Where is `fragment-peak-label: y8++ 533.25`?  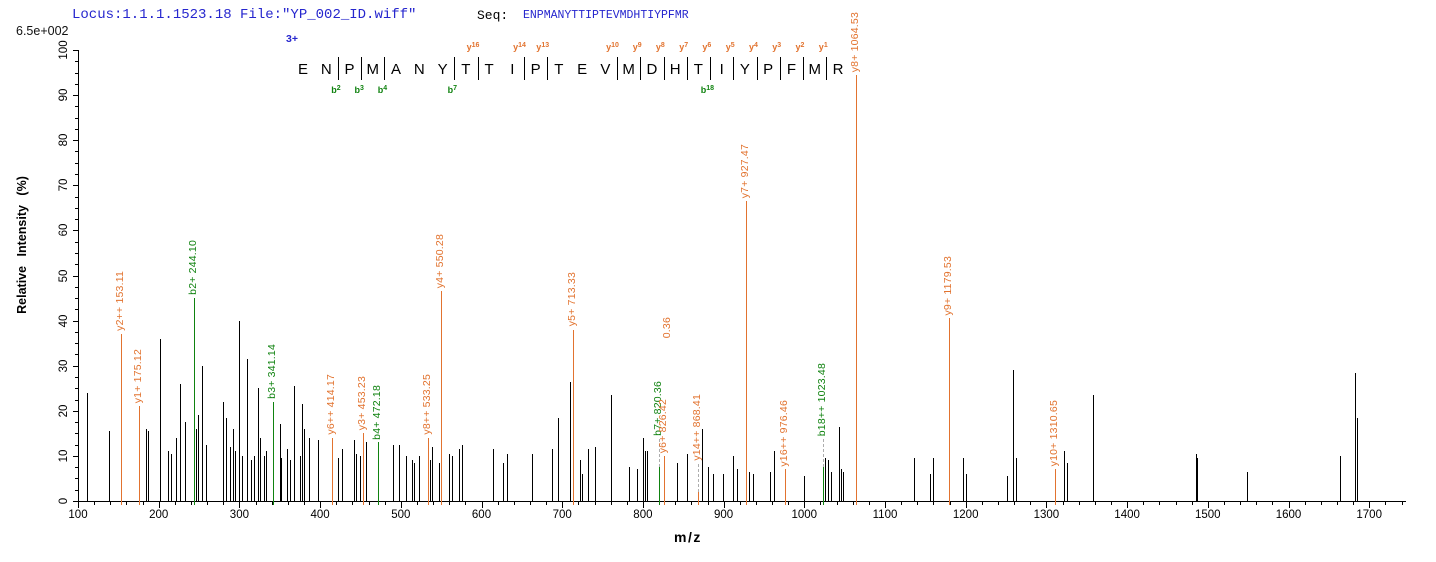
fragment-peak-label: y8++ 533.25 is located at coordinates (426, 404).